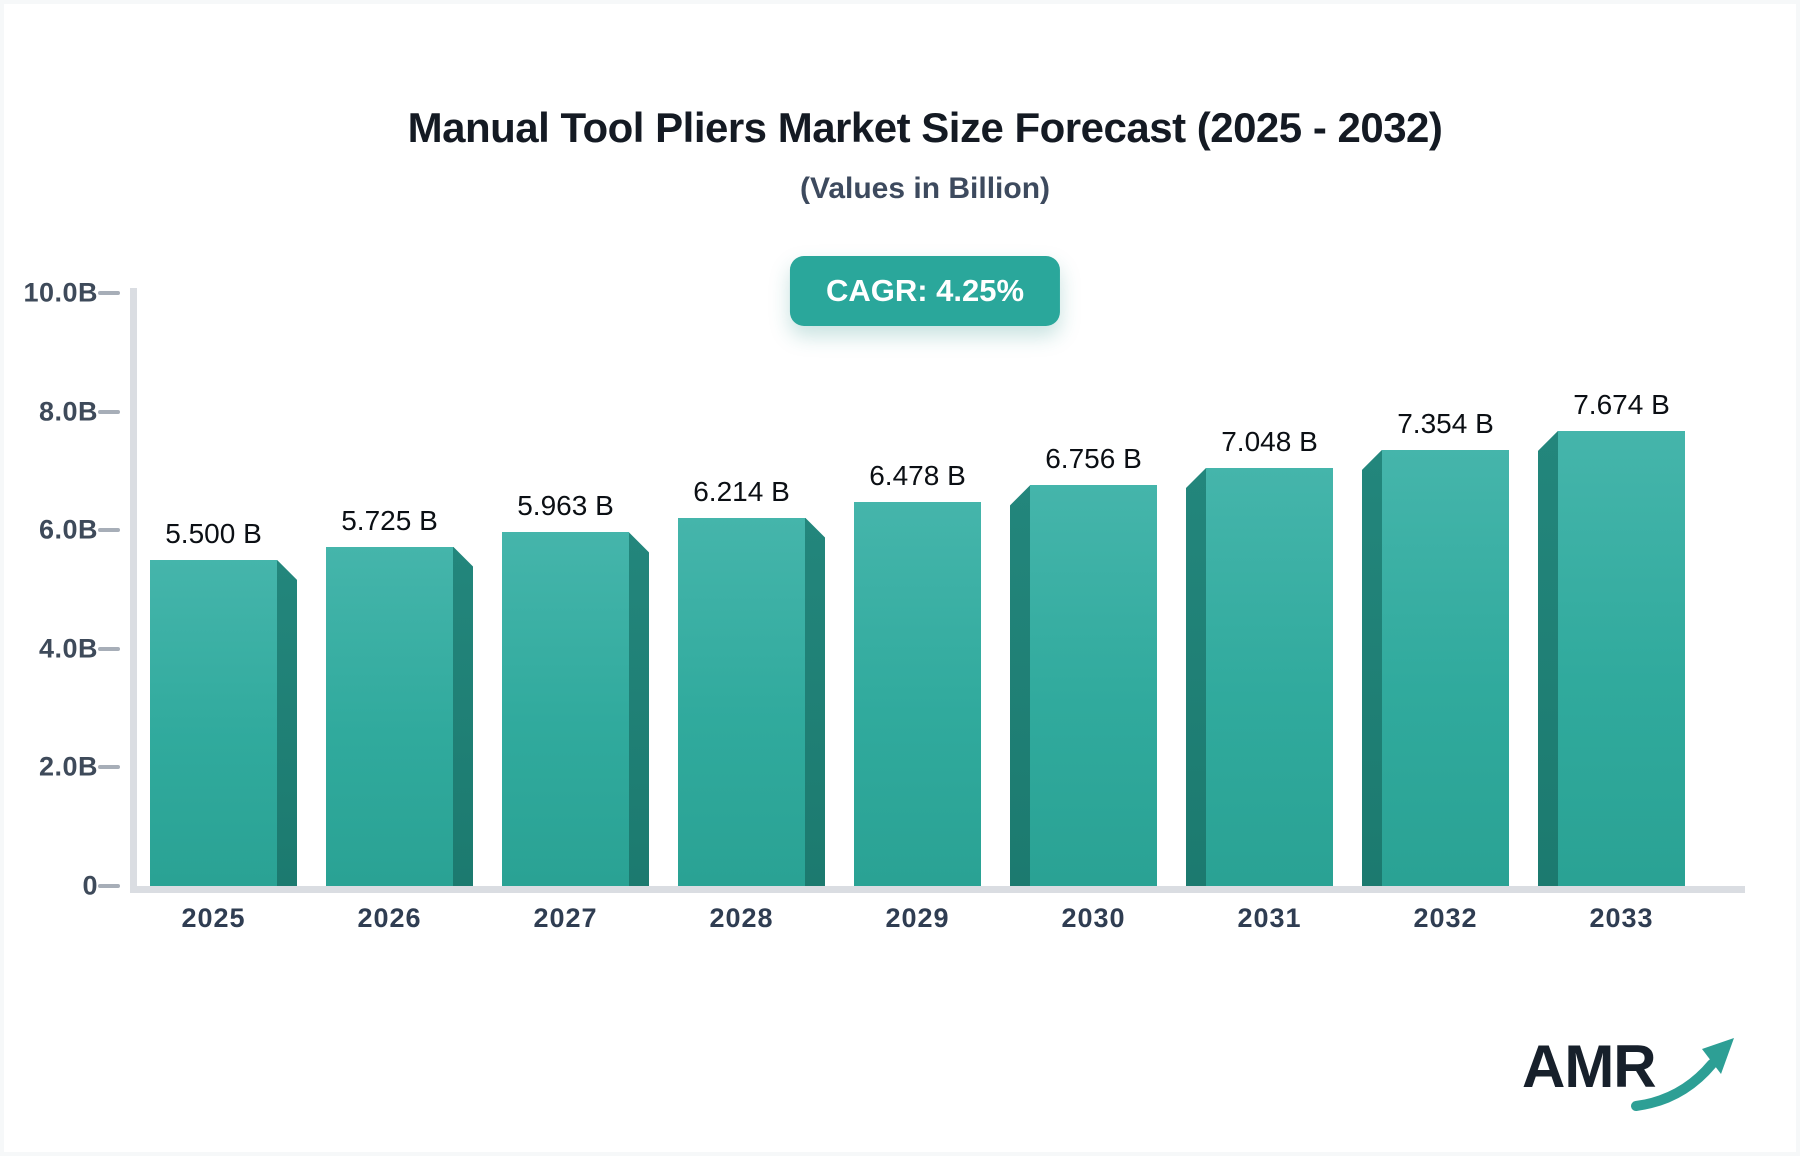 This screenshot has width=1800, height=1156. I want to click on y-axis-tick-label: 2.0B, so click(68, 766).